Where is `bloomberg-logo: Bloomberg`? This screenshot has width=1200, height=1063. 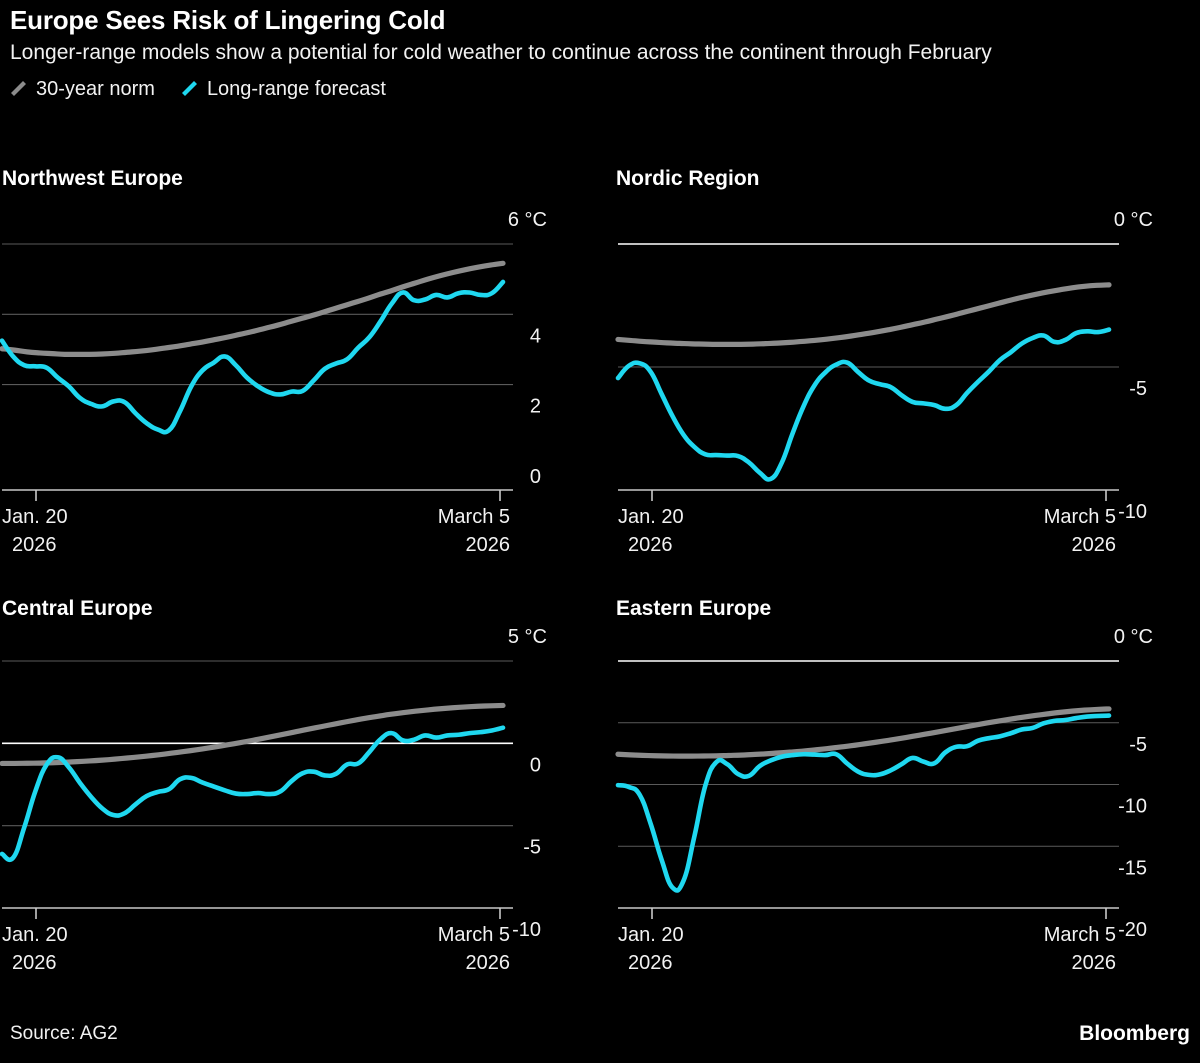
bloomberg-logo: Bloomberg is located at coordinates (1134, 1033).